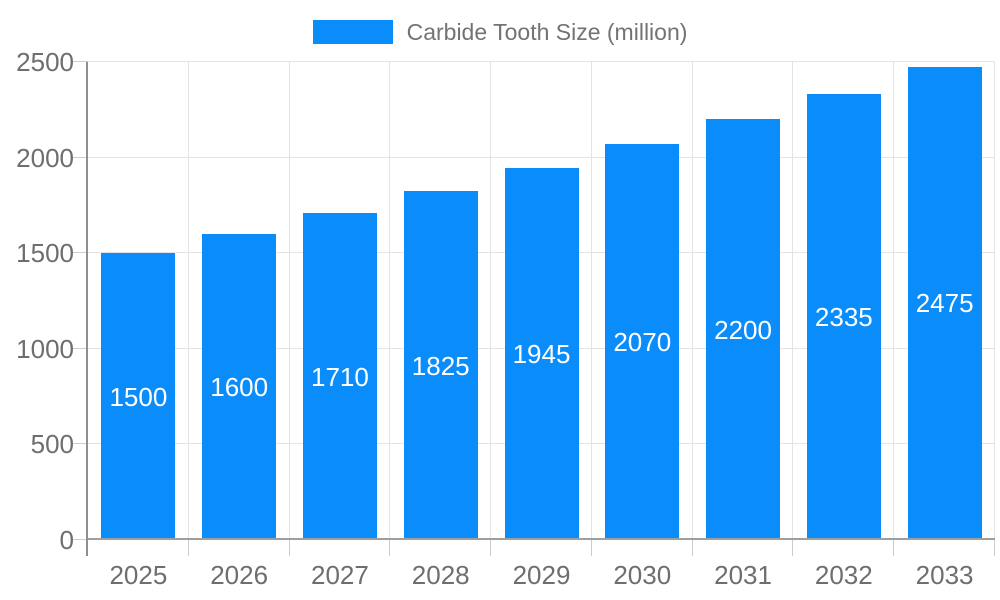  I want to click on bar-2025: 1500, so click(138, 396).